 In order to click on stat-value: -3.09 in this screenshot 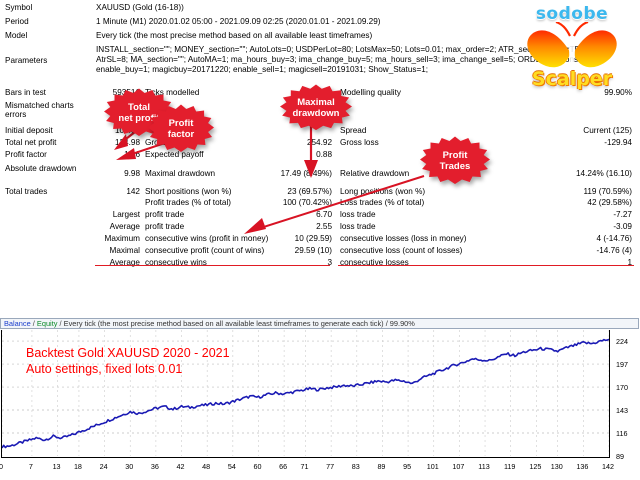, I will do `click(622, 226)`.